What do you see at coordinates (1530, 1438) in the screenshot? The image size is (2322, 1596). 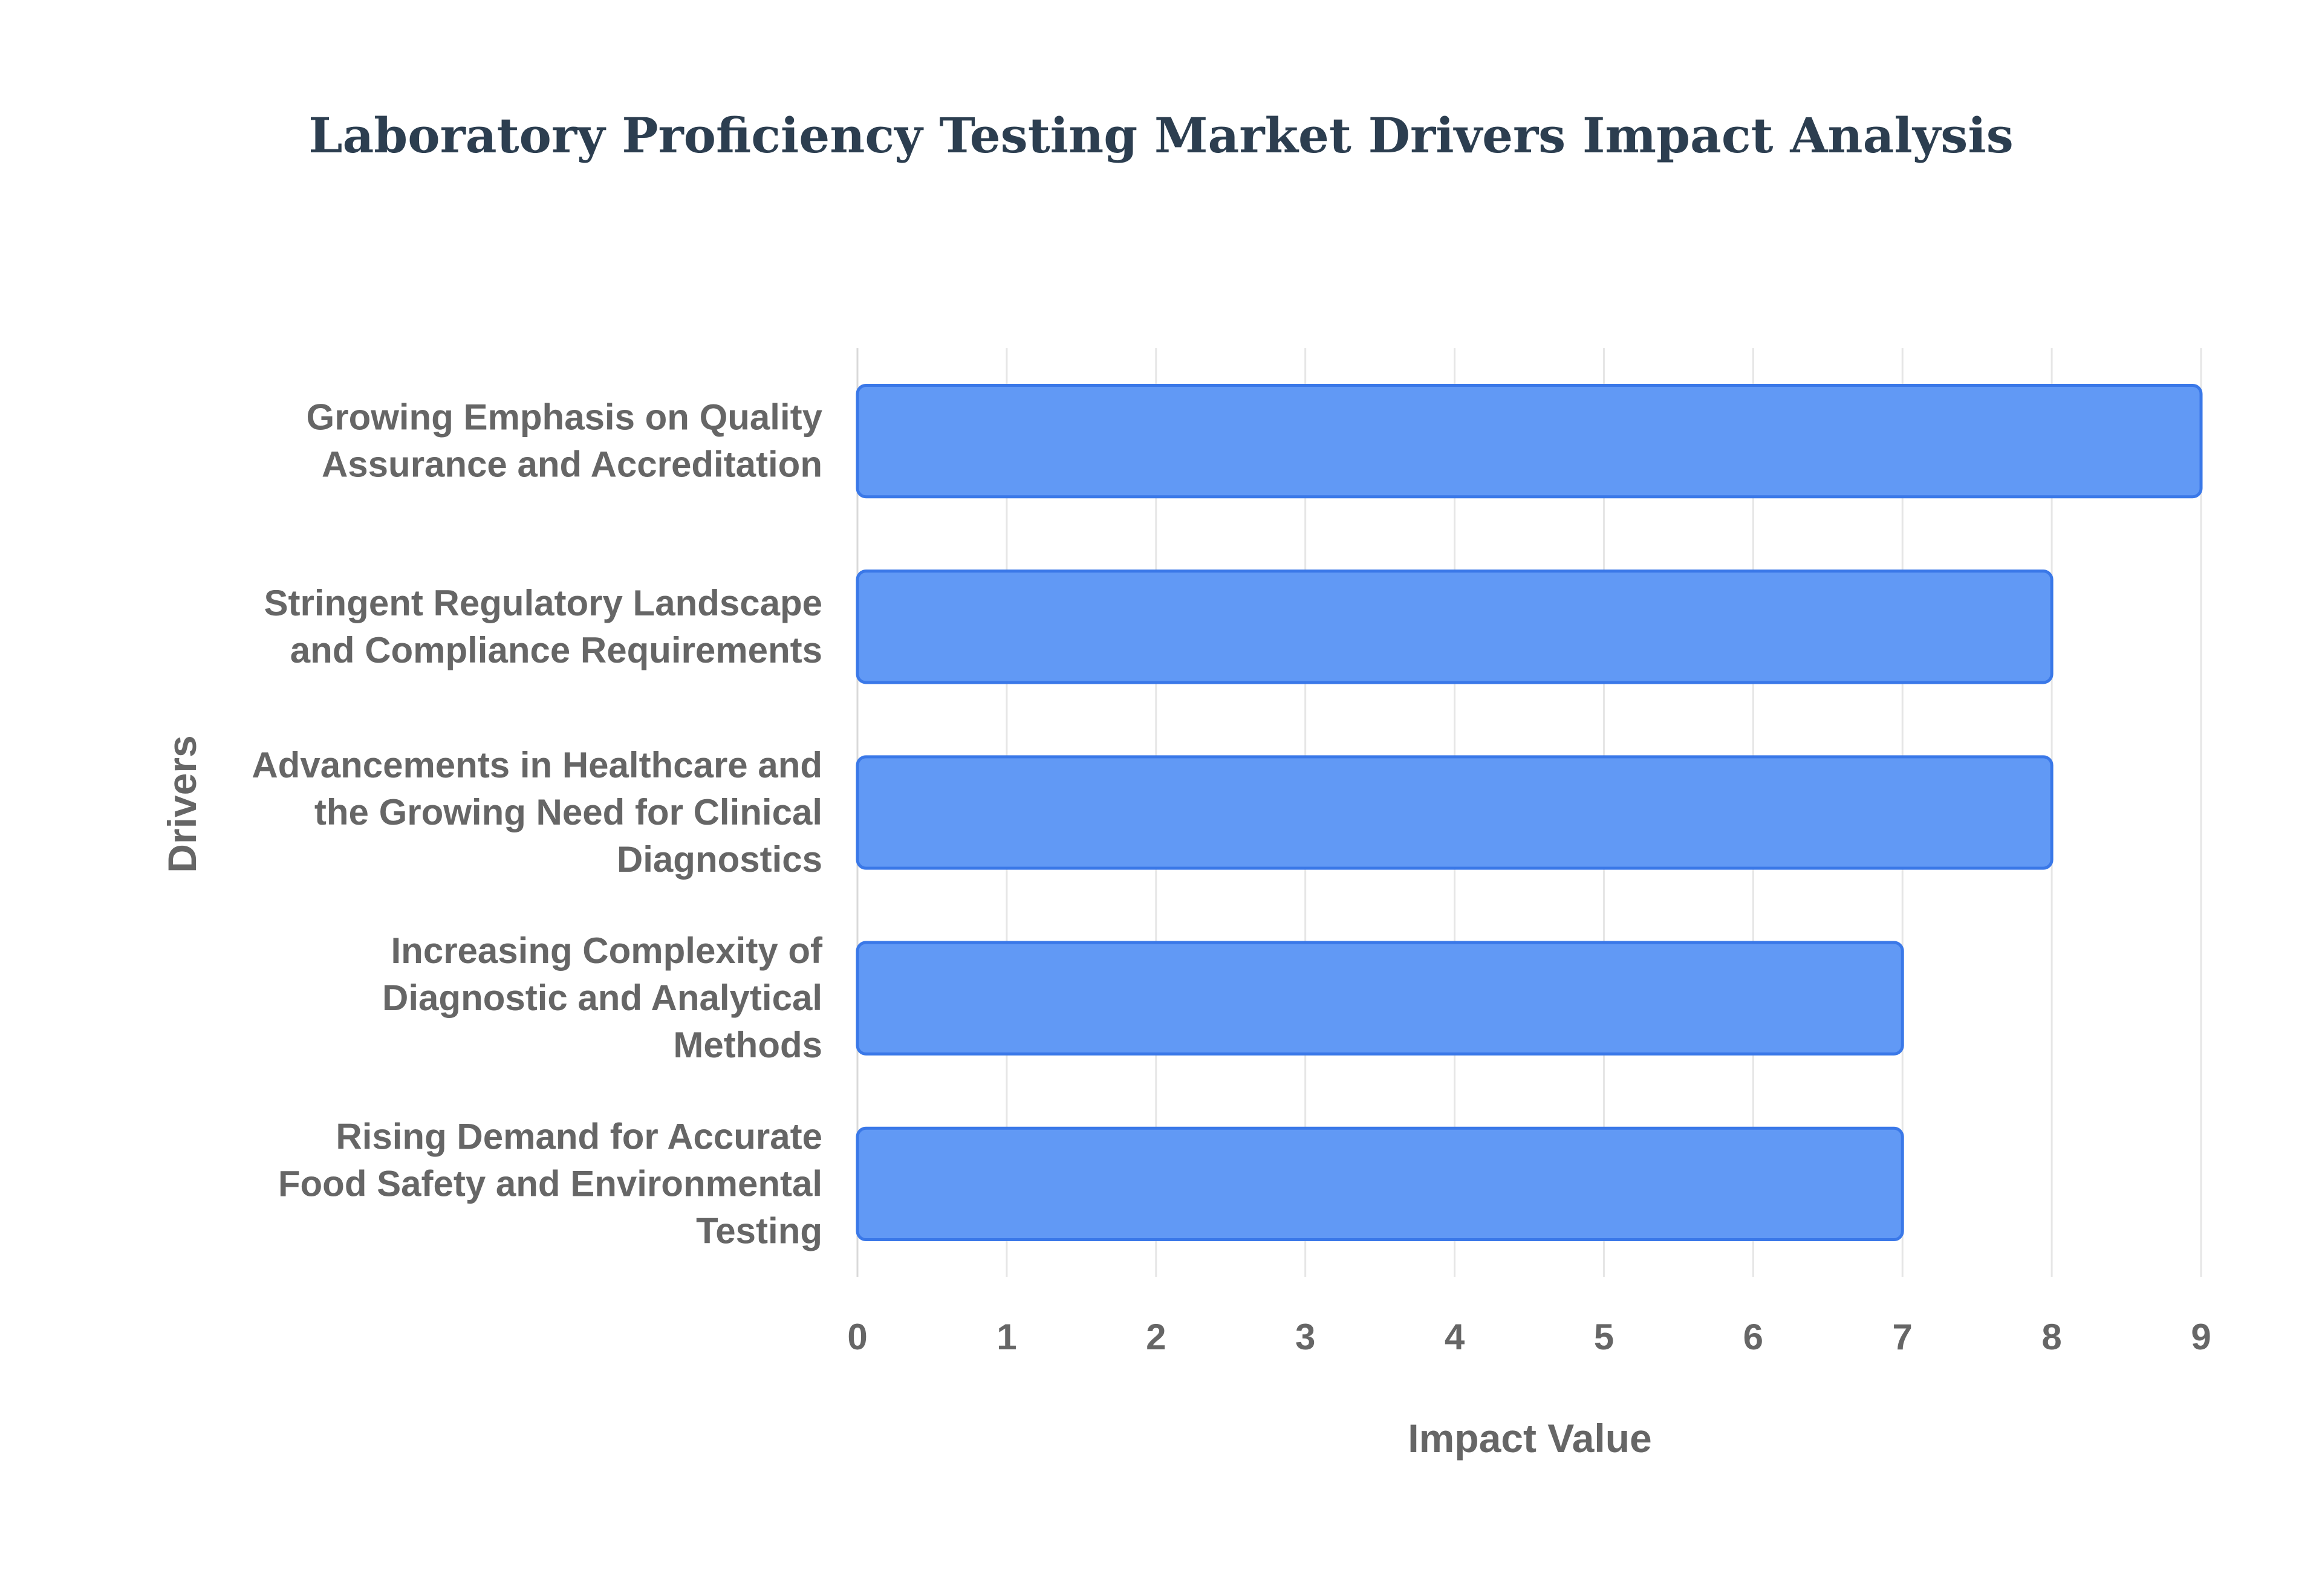 I see `x-axis-title: Impact Value` at bounding box center [1530, 1438].